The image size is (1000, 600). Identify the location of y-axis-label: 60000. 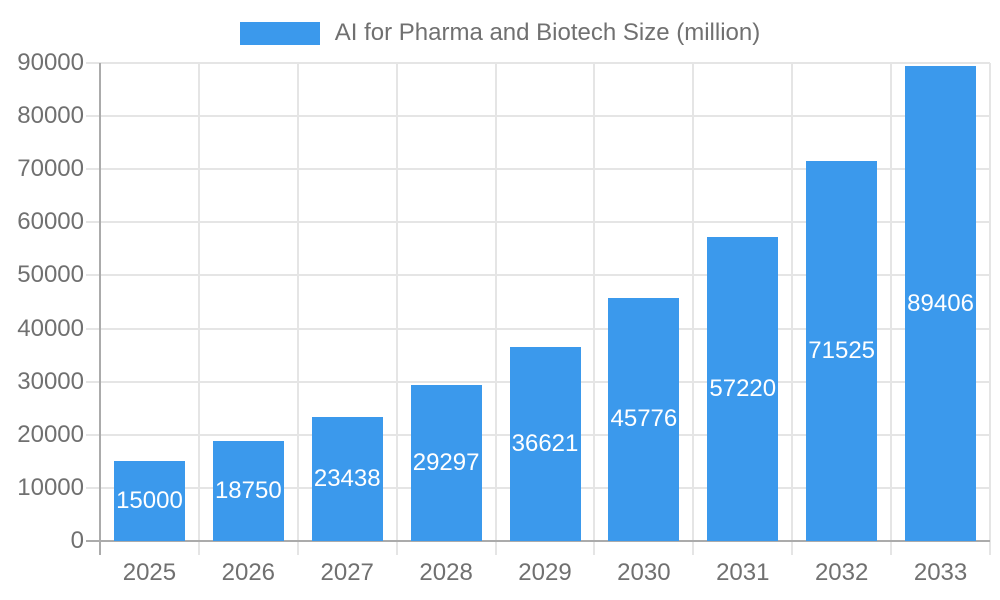
(50, 222).